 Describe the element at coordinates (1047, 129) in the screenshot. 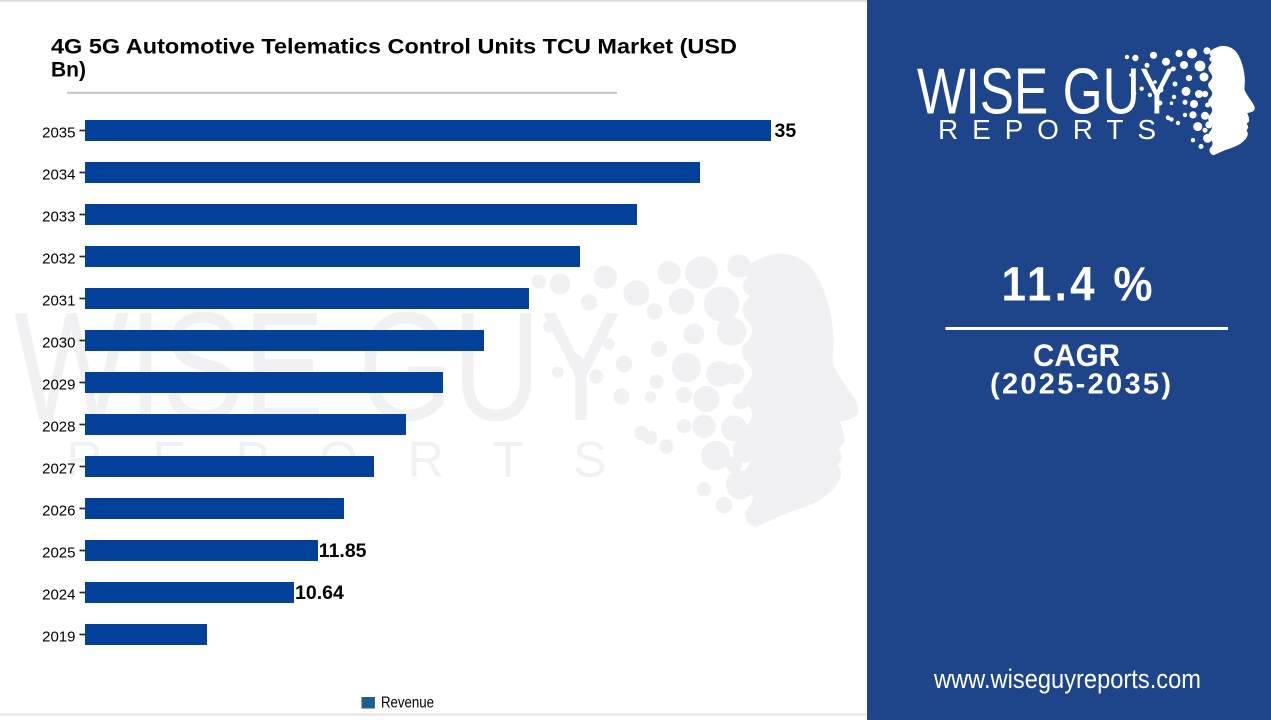

I see `svg-text: REPORTS` at that location.